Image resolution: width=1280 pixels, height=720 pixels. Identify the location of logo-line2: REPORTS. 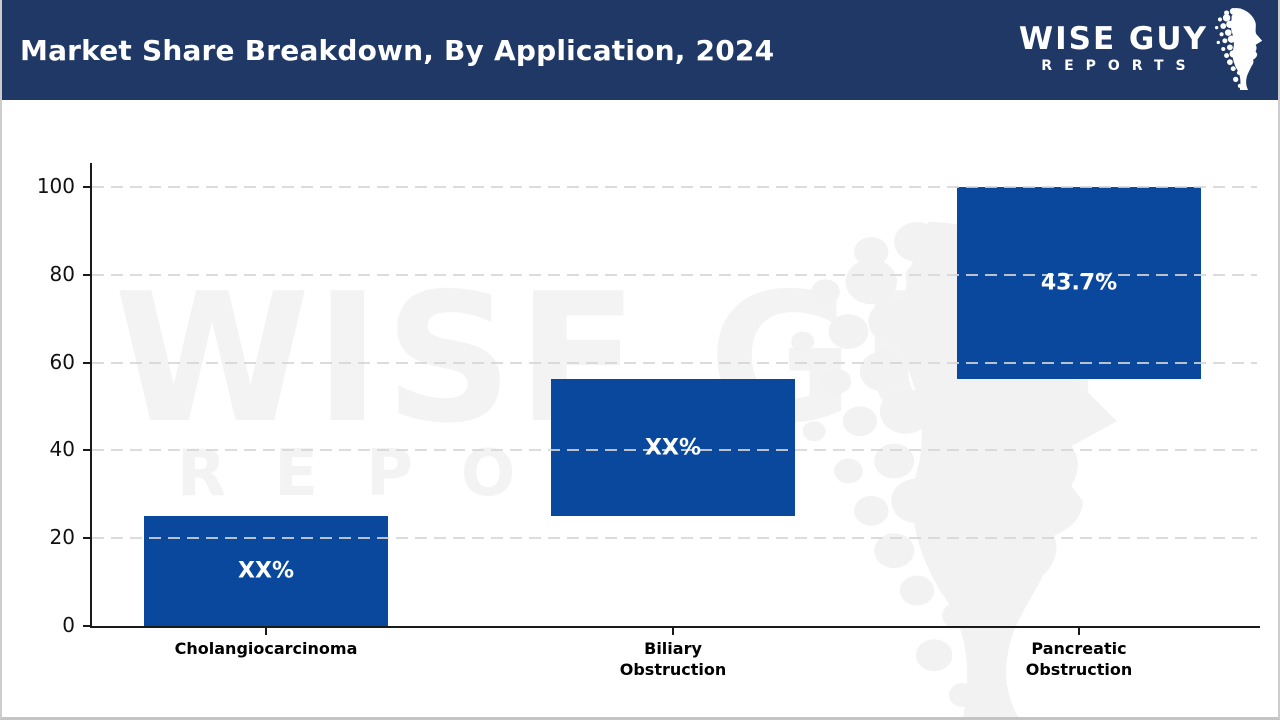
(1119, 66).